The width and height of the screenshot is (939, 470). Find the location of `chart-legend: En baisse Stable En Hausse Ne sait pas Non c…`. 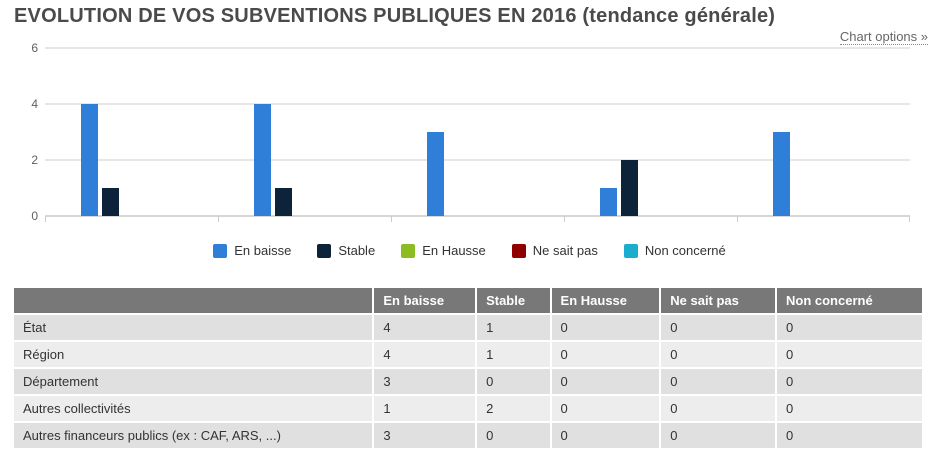

chart-legend: En baisse Stable En Hausse Ne sait pas Non c… is located at coordinates (469, 250).